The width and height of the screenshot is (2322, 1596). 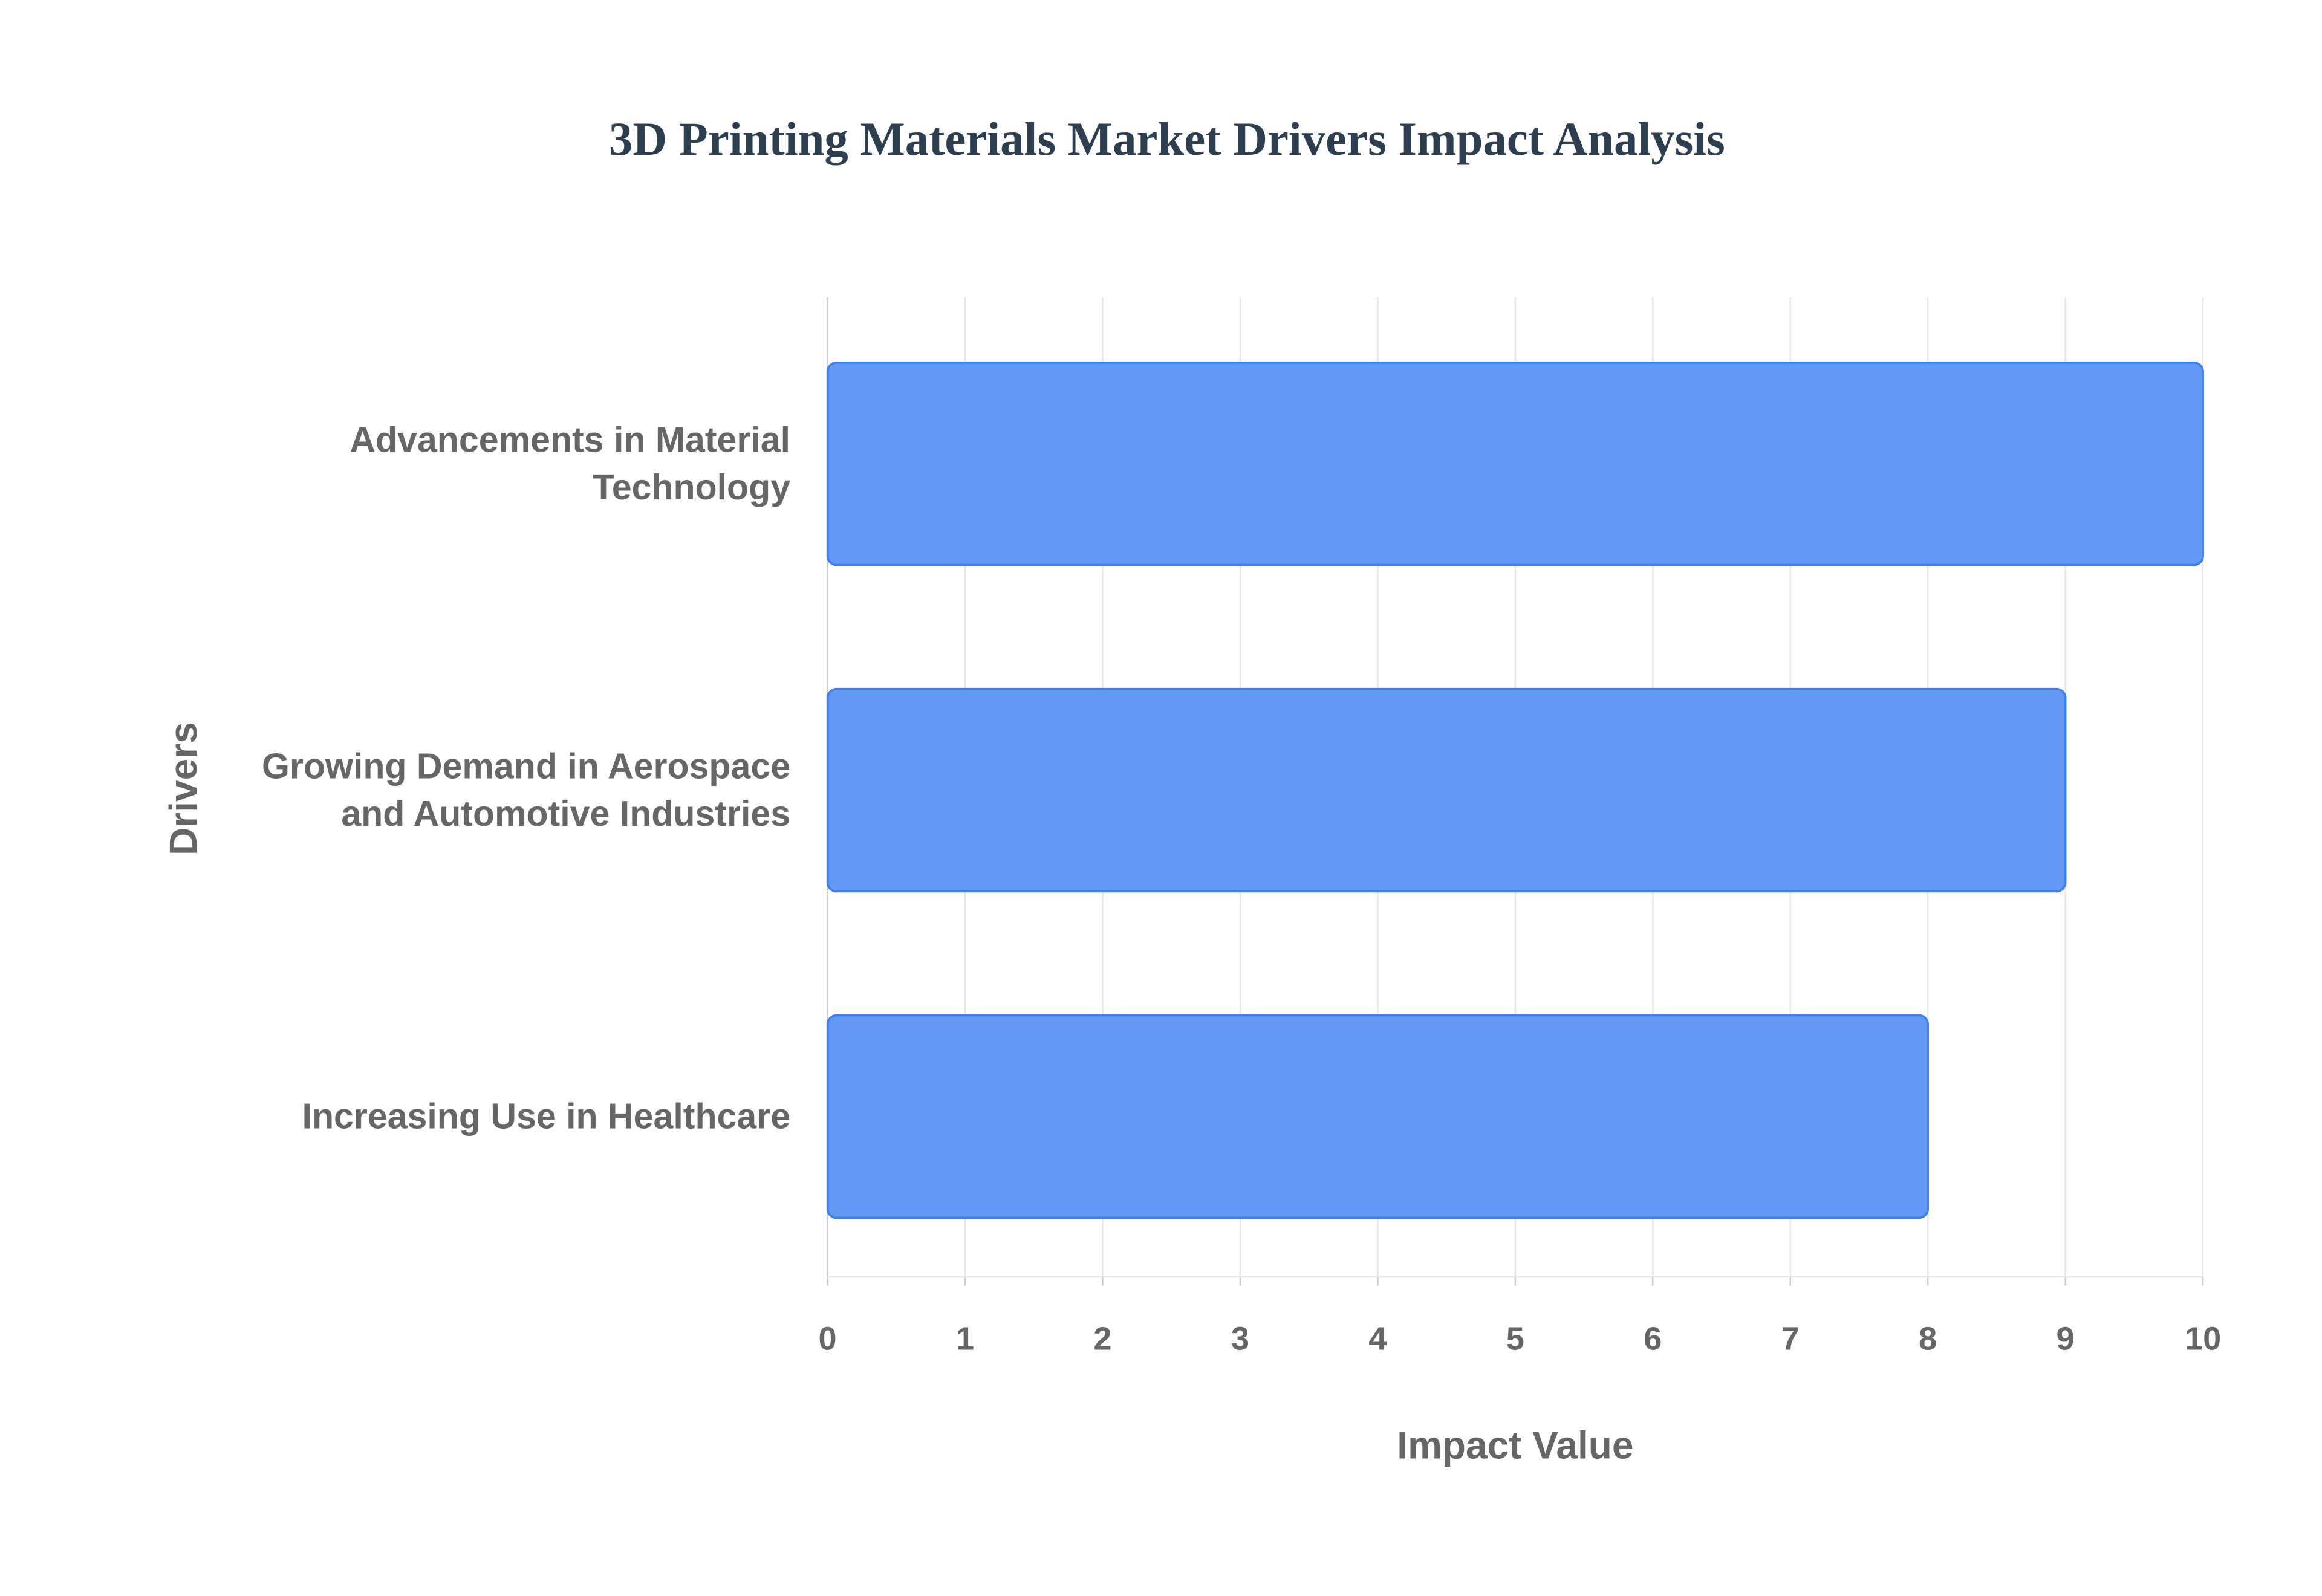 What do you see at coordinates (183, 788) in the screenshot?
I see `y-axis-title: Drivers` at bounding box center [183, 788].